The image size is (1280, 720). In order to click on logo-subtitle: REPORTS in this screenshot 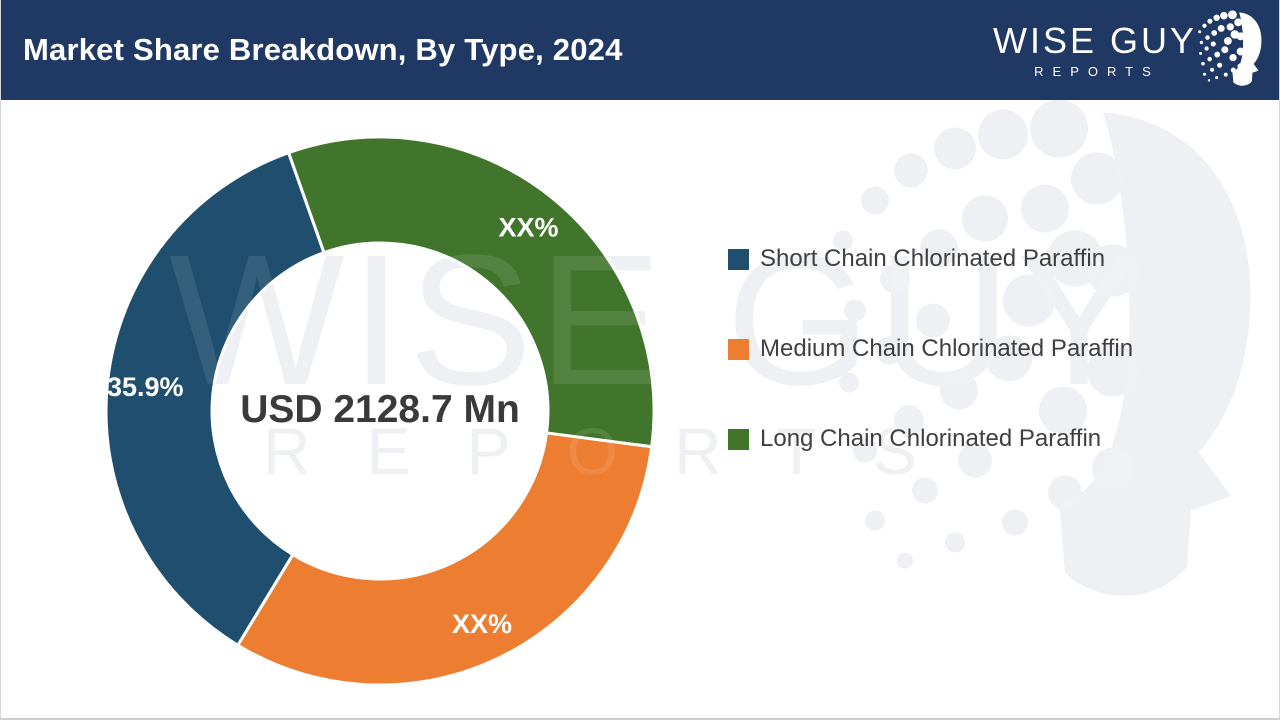, I will do `click(1097, 71)`.